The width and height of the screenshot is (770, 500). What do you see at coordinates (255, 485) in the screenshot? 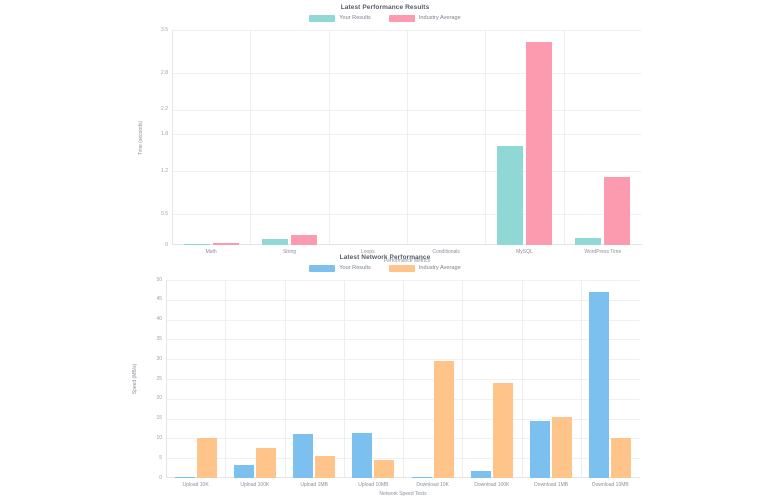
I see `x-tick-label: Upload 100K` at bounding box center [255, 485].